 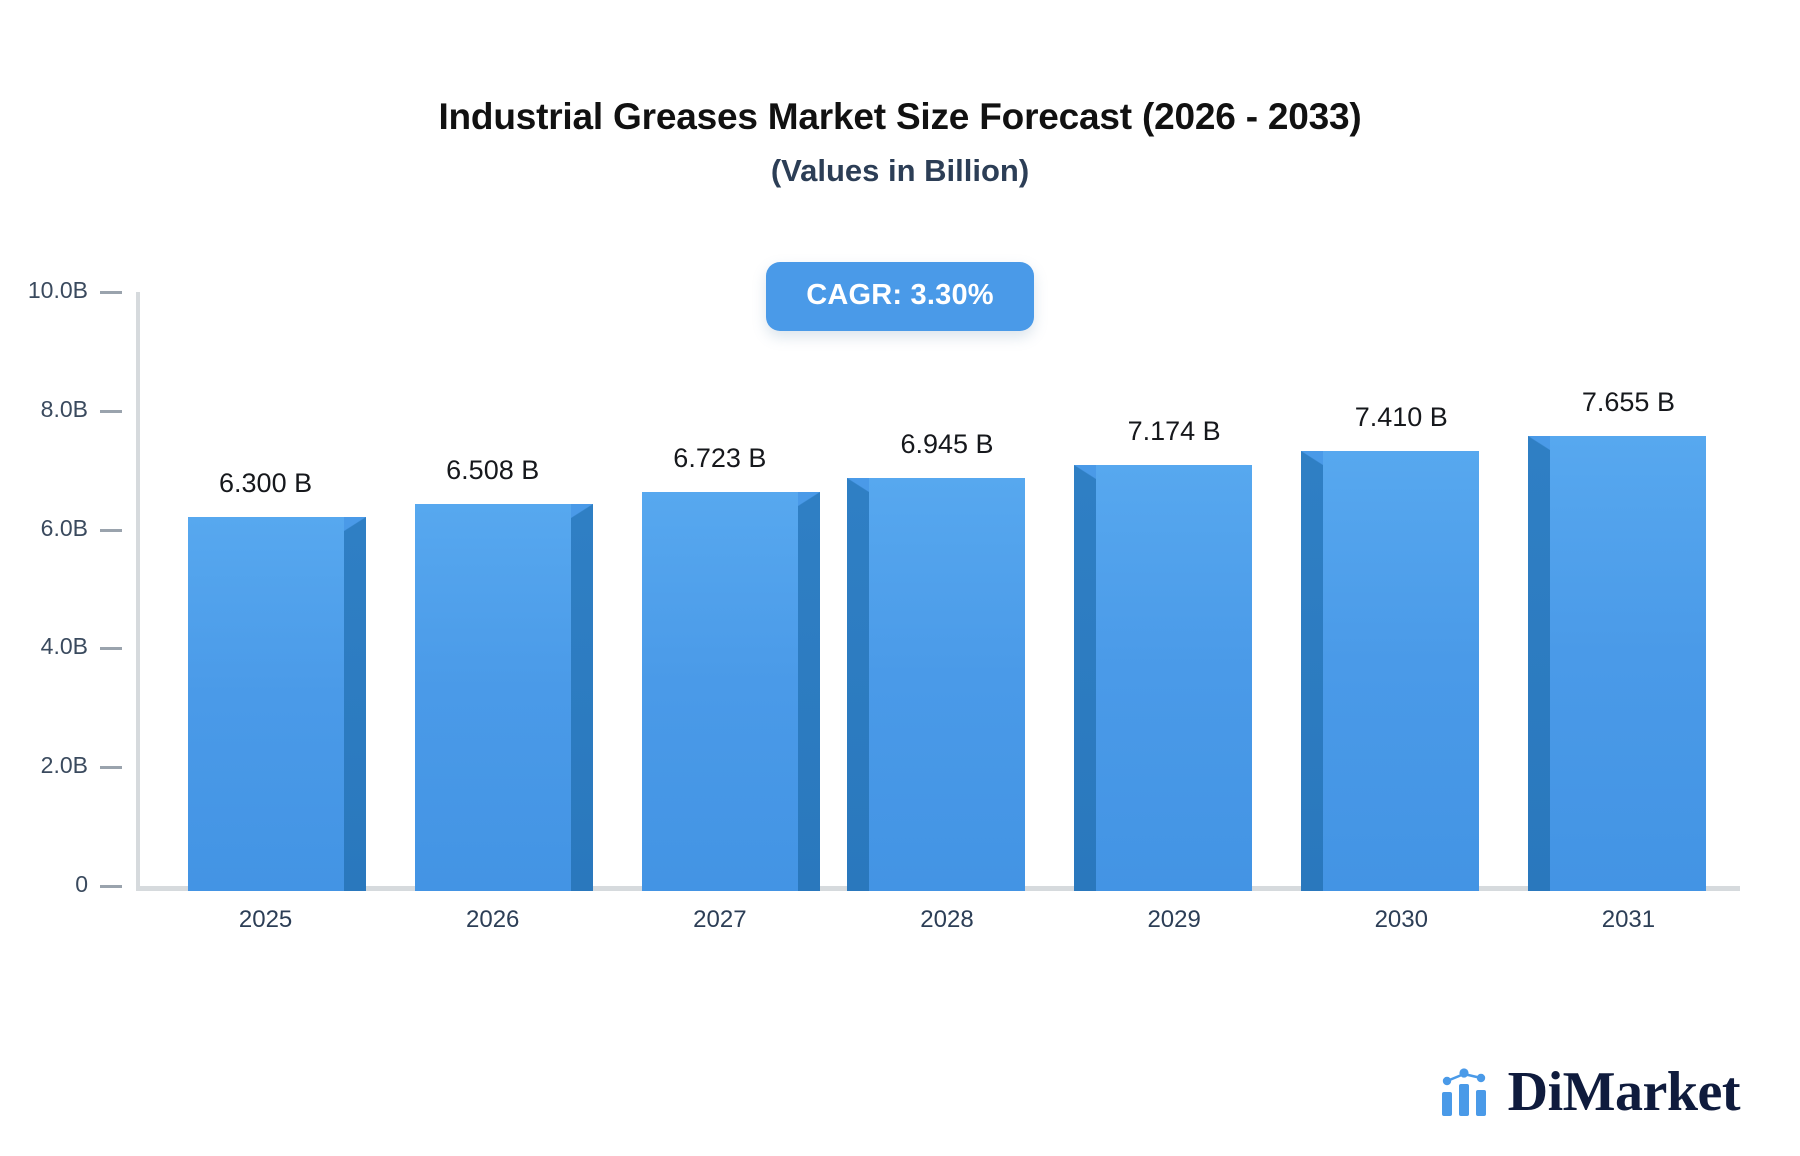 I want to click on x-axis-label: 2027, so click(x=720, y=919).